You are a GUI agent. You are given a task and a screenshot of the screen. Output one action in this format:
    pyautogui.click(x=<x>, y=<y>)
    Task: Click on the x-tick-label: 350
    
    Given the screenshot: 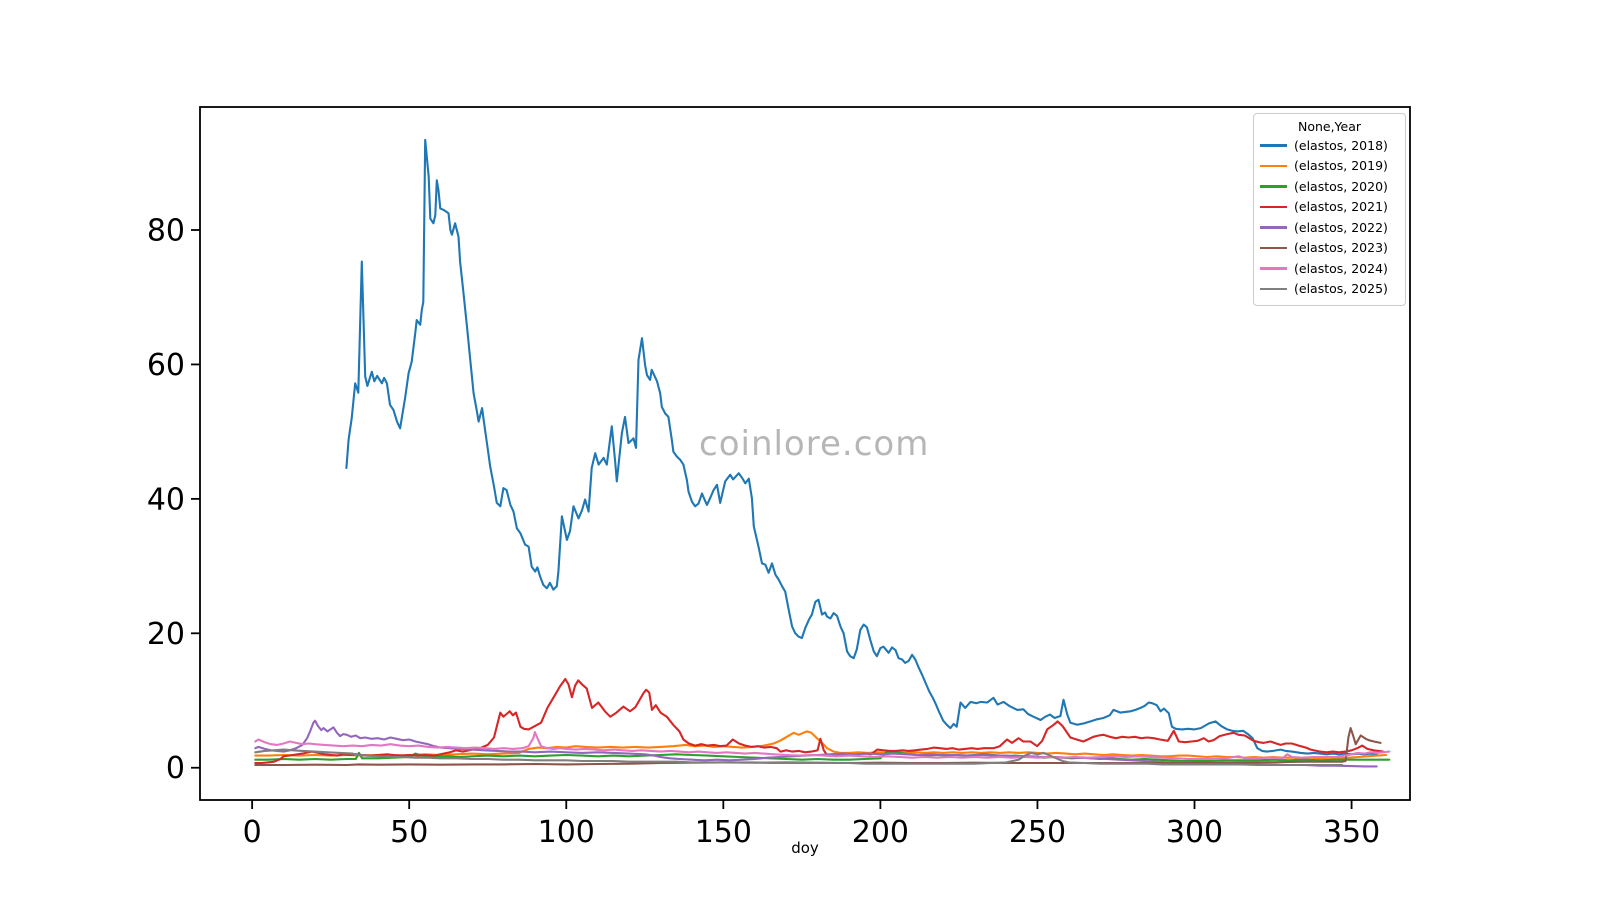 What is the action you would take?
    pyautogui.click(x=1351, y=832)
    